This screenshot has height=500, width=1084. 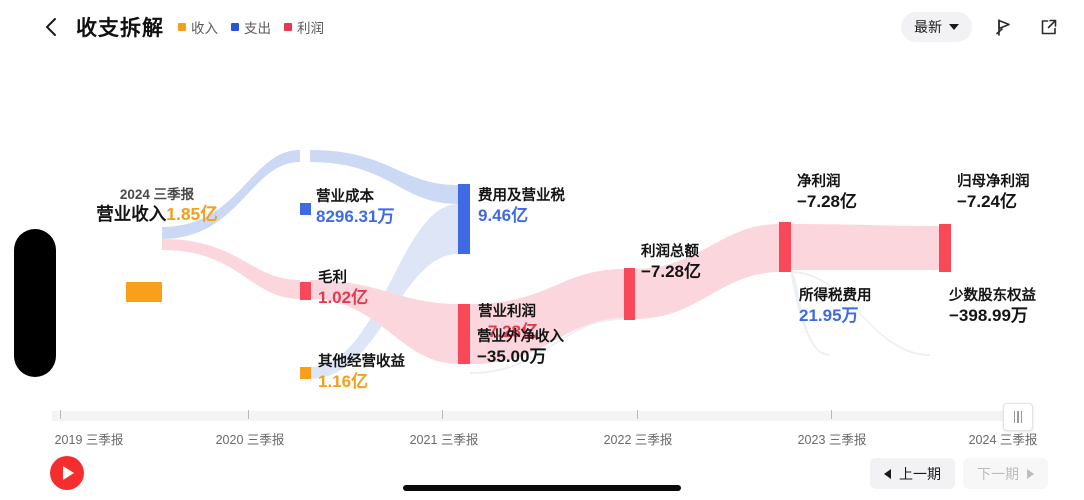 I want to click on node-label-op-profit-value: −7.28亿, so click(x=508, y=331).